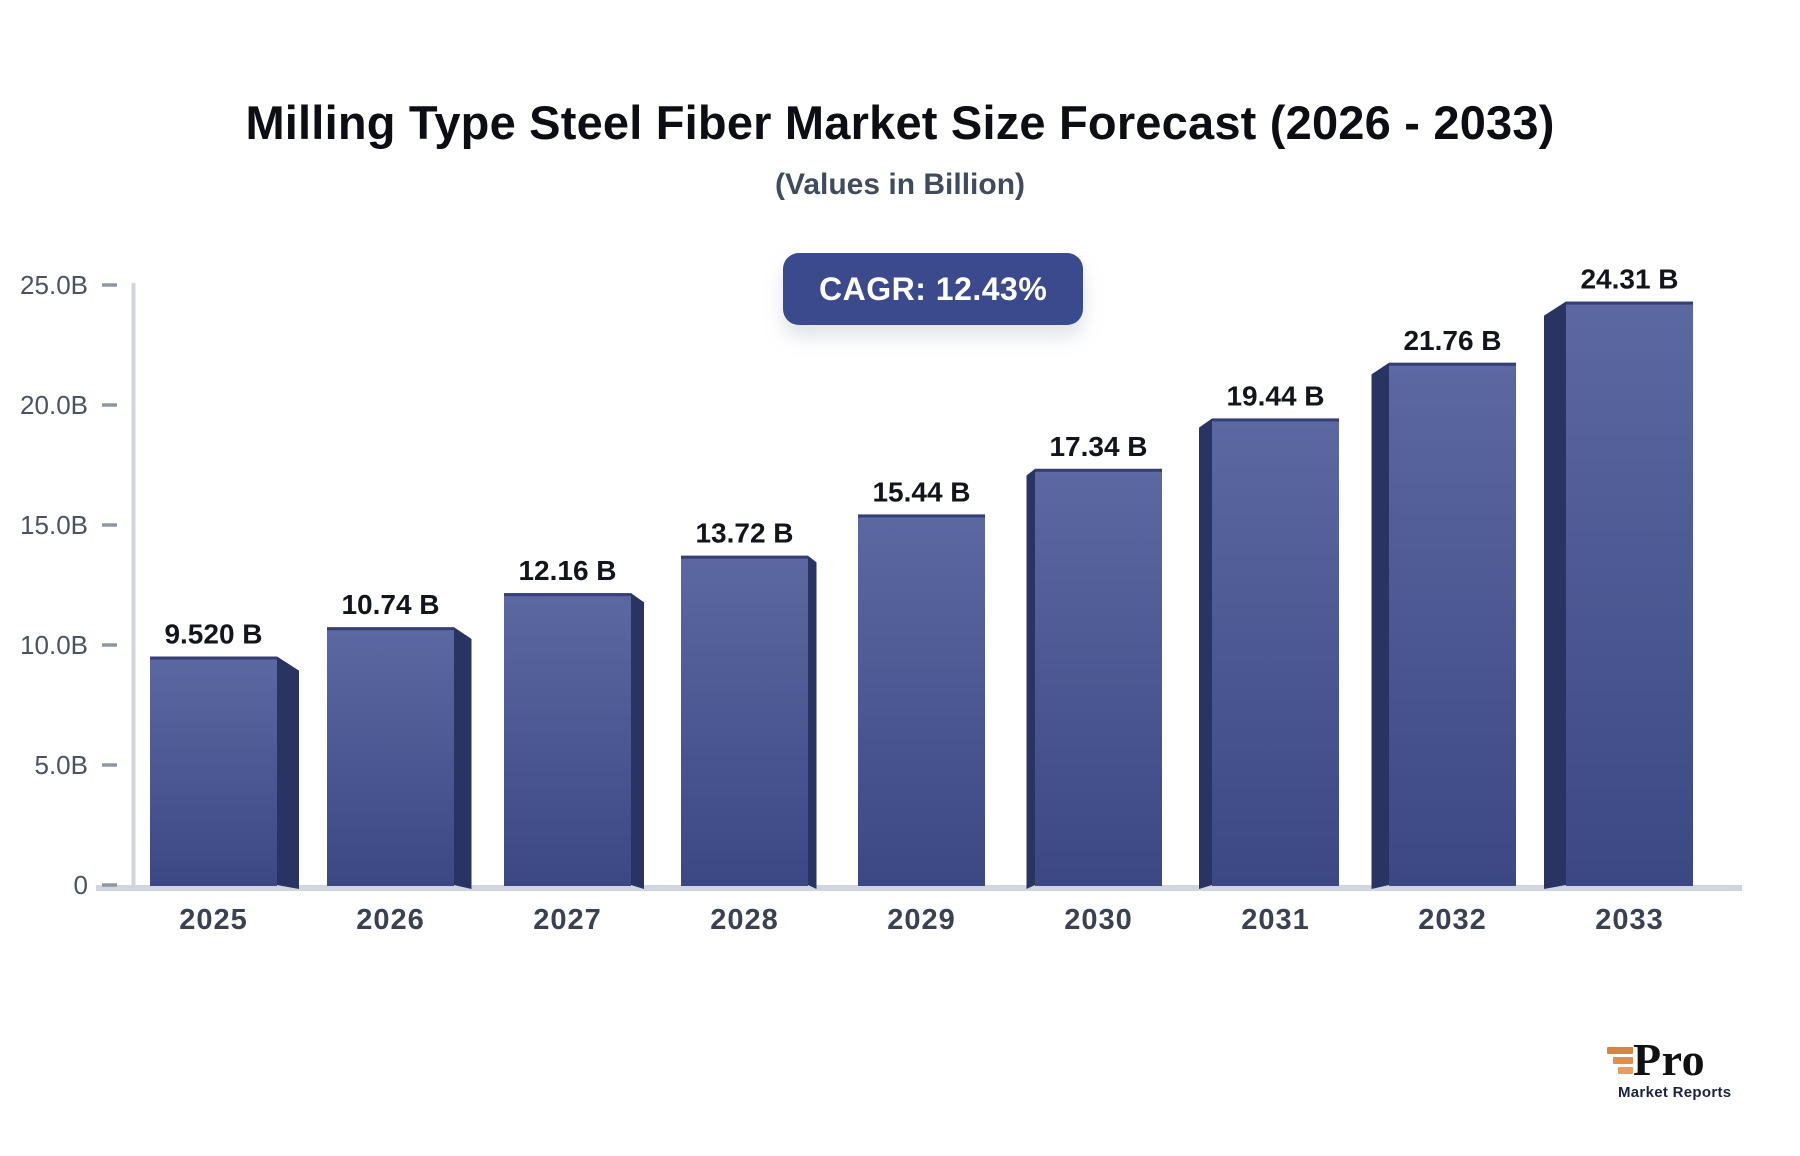  Describe the element at coordinates (919, 888) in the screenshot. I see `x-axis-baseline` at that location.